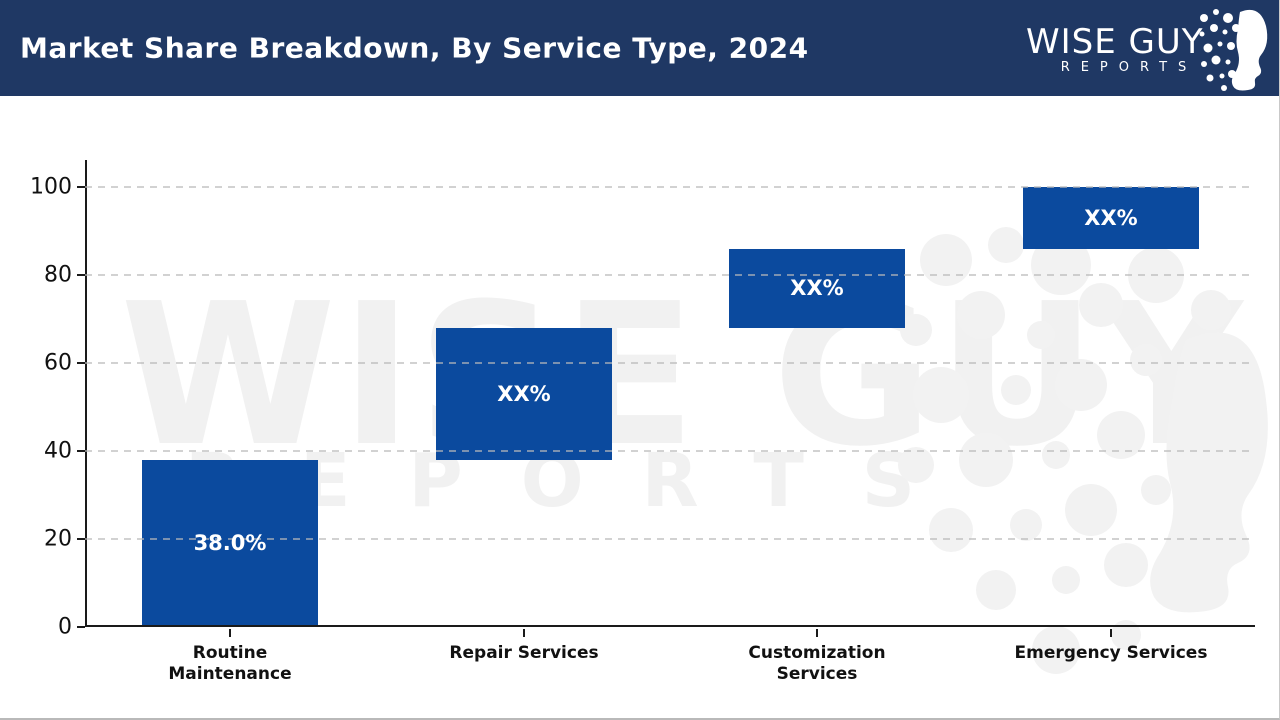  Describe the element at coordinates (86, 393) in the screenshot. I see `y-axis-line` at that location.